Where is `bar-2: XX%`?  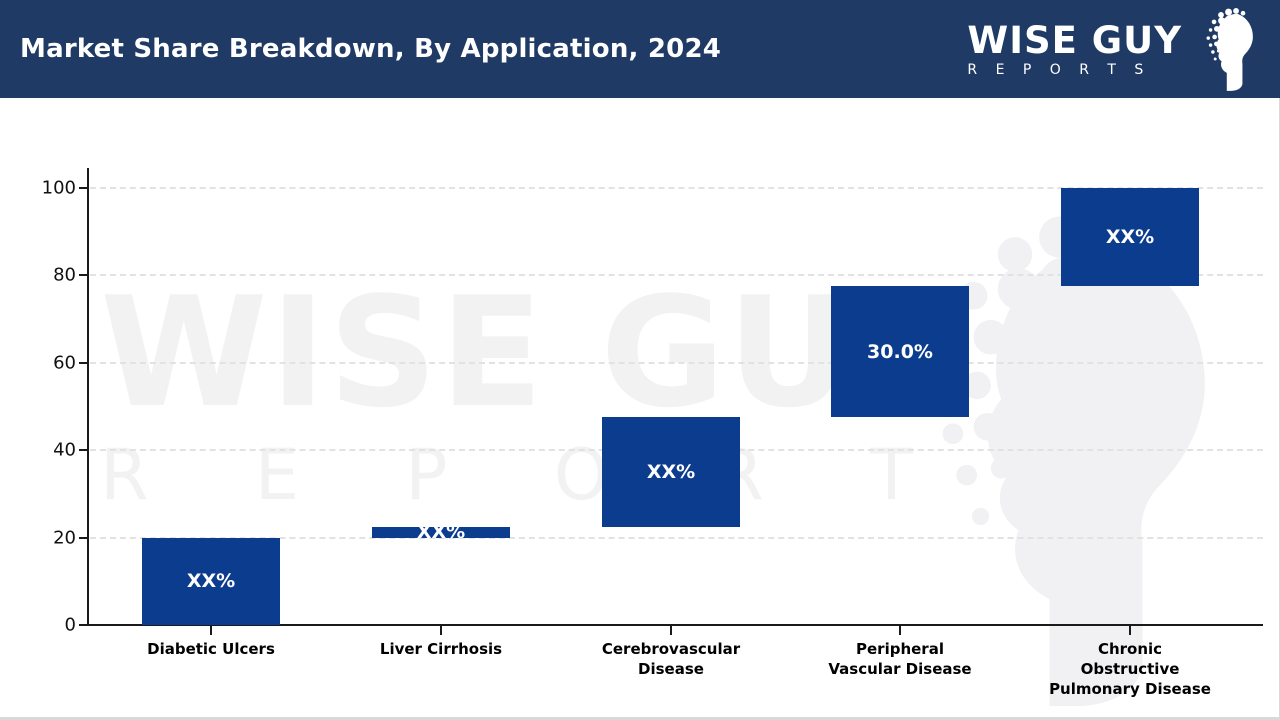
bar-2: XX% is located at coordinates (671, 472).